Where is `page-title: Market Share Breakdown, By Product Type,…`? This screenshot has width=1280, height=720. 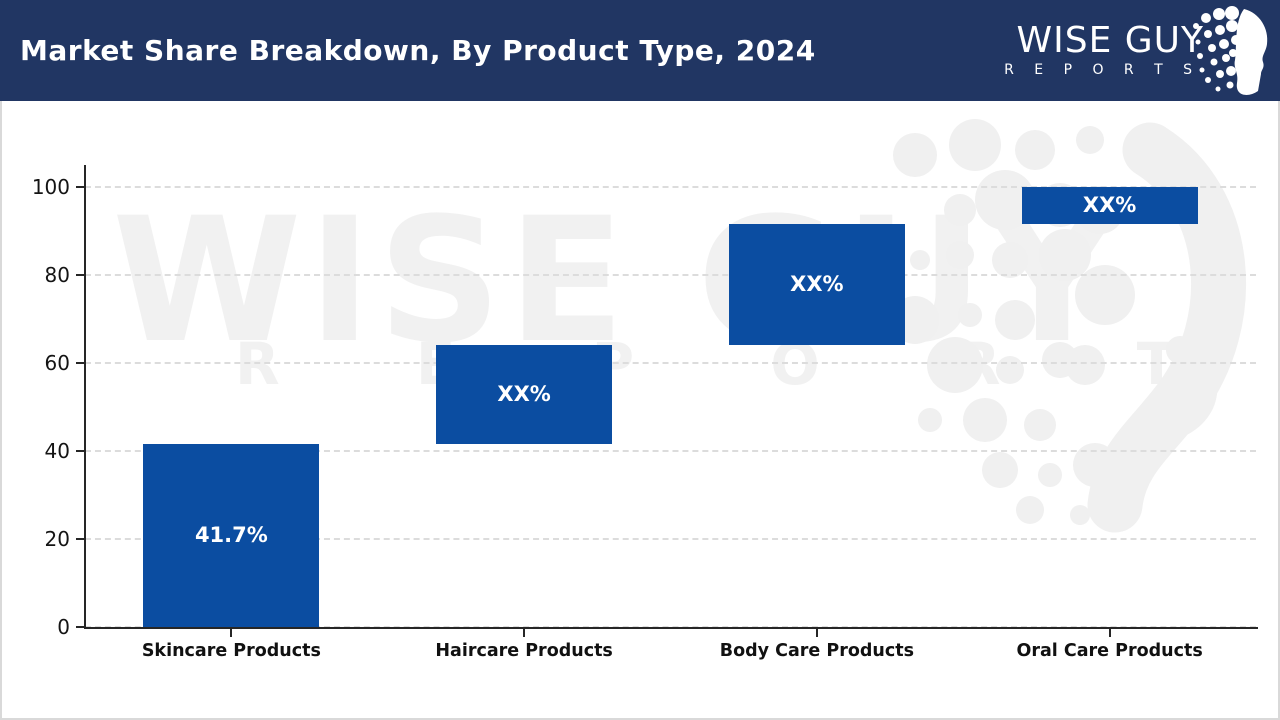 page-title: Market Share Breakdown, By Product Type,… is located at coordinates (418, 50).